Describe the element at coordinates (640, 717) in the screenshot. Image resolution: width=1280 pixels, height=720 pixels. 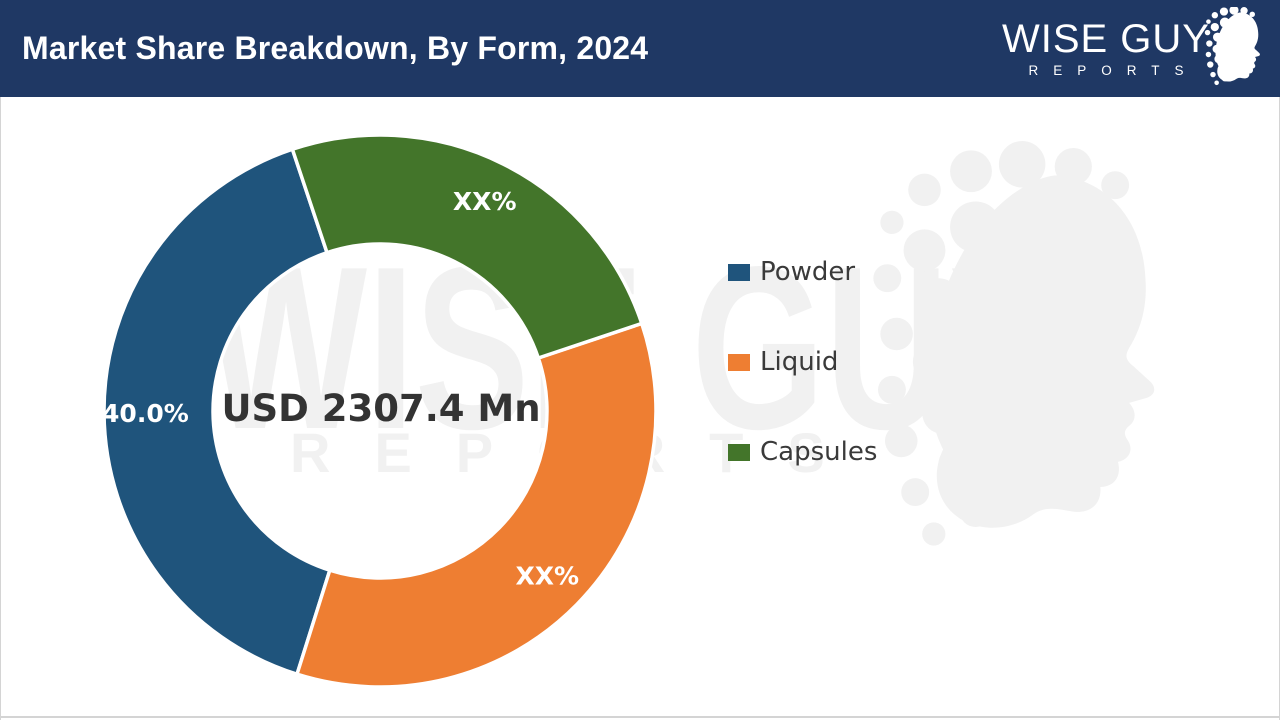
I see `page-bottom-border` at that location.